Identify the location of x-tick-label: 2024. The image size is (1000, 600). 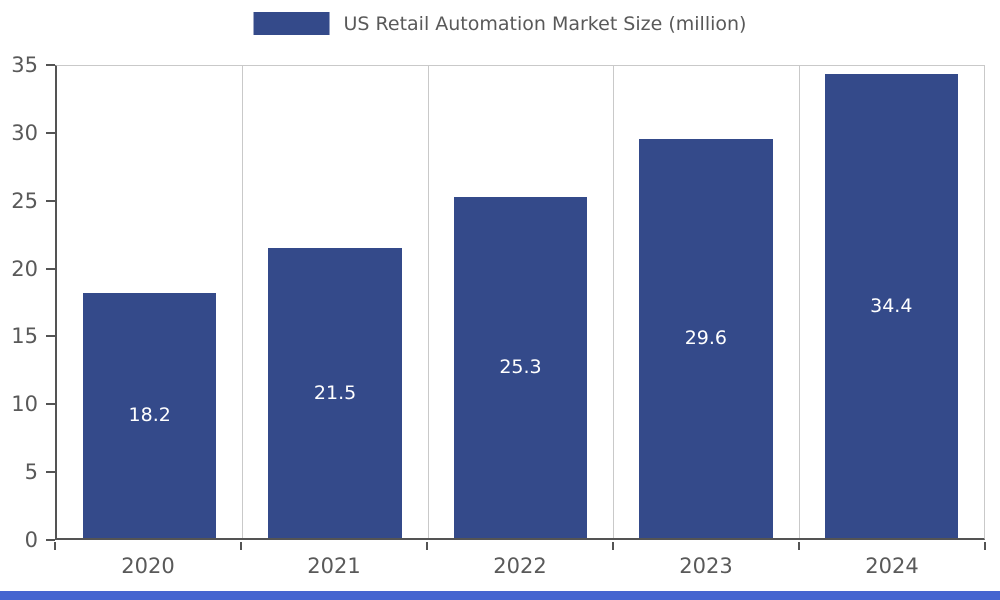
(892, 566).